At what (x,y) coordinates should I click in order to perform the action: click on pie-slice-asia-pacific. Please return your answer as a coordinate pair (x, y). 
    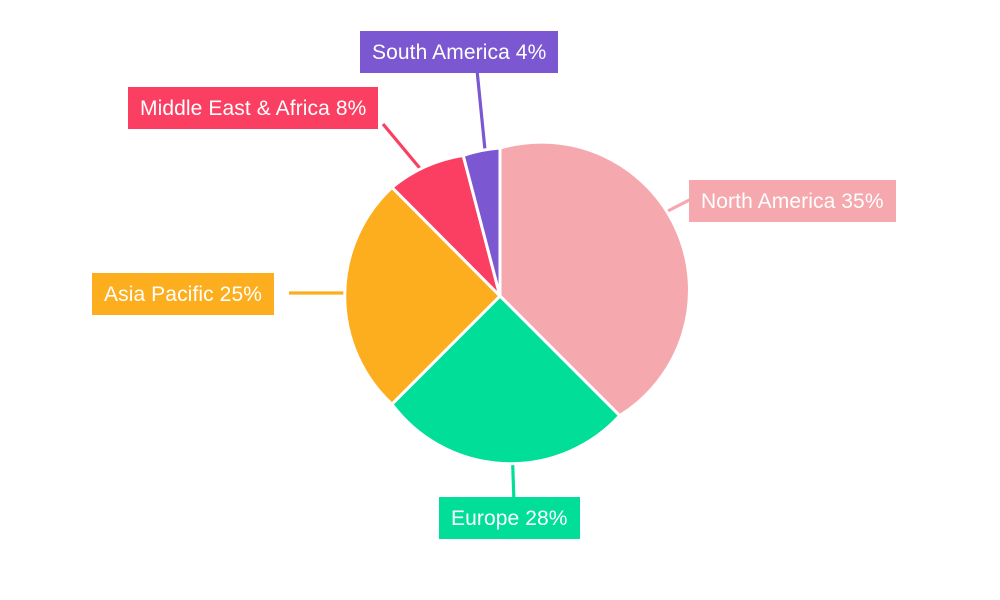
    Looking at the image, I should click on (423, 296).